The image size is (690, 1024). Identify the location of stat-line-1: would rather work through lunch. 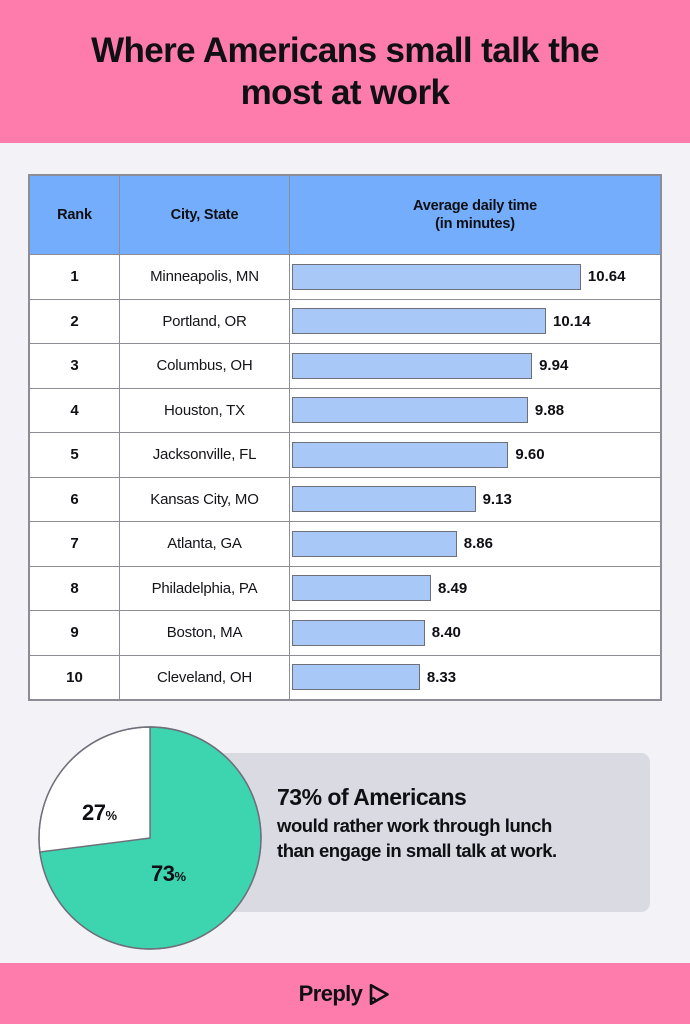
(414, 825).